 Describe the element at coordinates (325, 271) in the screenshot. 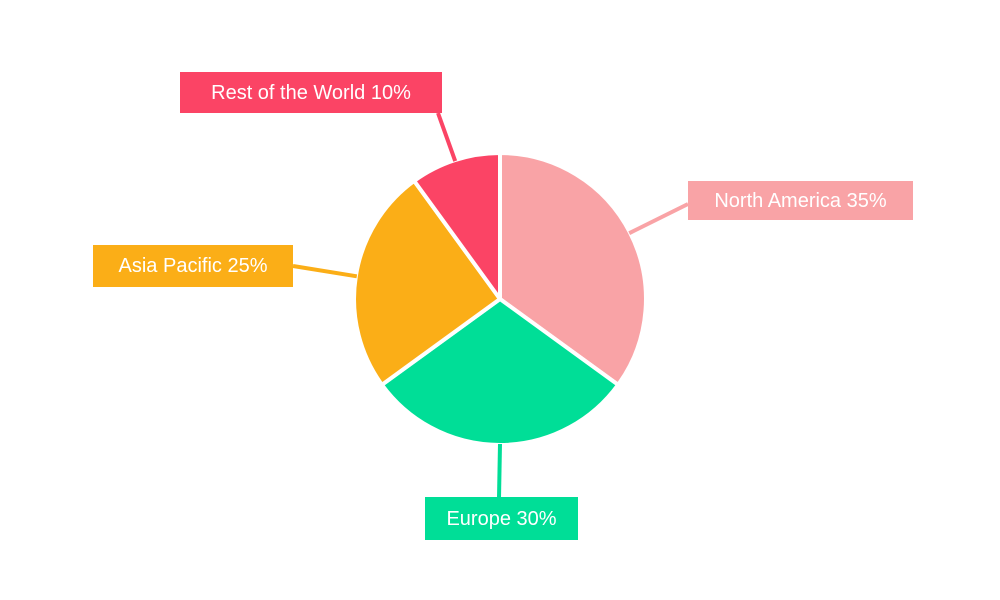

I see `leader-line-asia-pacific` at that location.